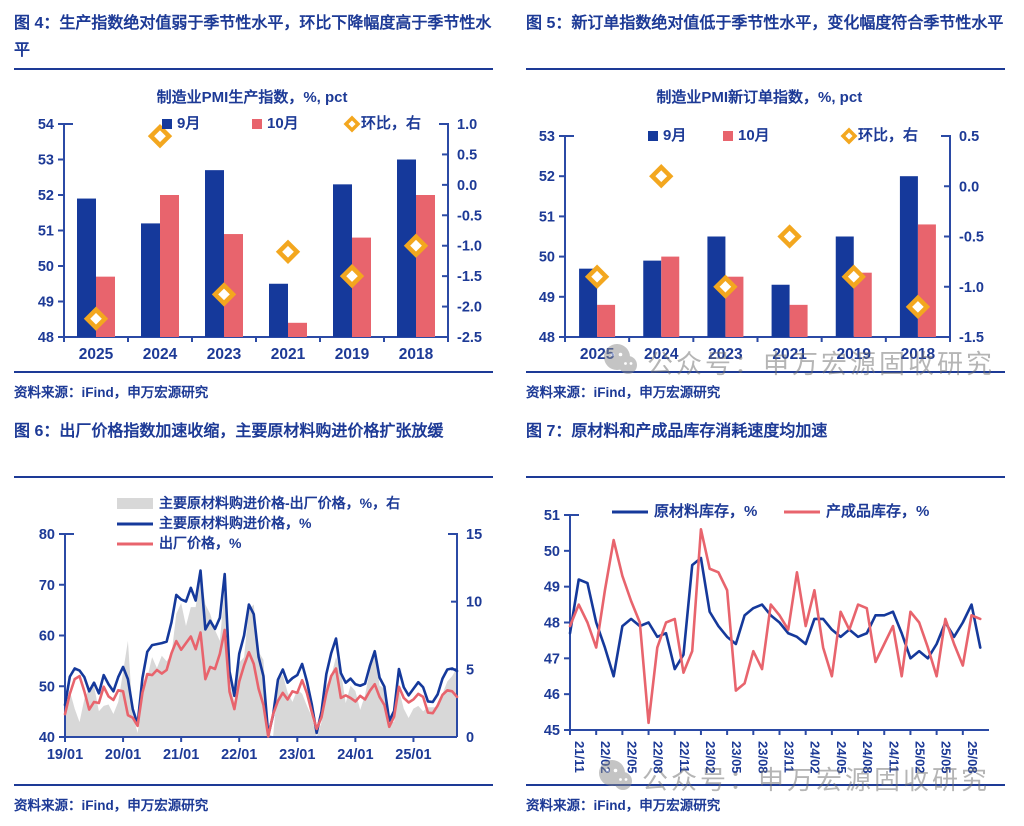 This screenshot has width=1024, height=826. I want to click on svg-text: 22/01, so click(239, 755).